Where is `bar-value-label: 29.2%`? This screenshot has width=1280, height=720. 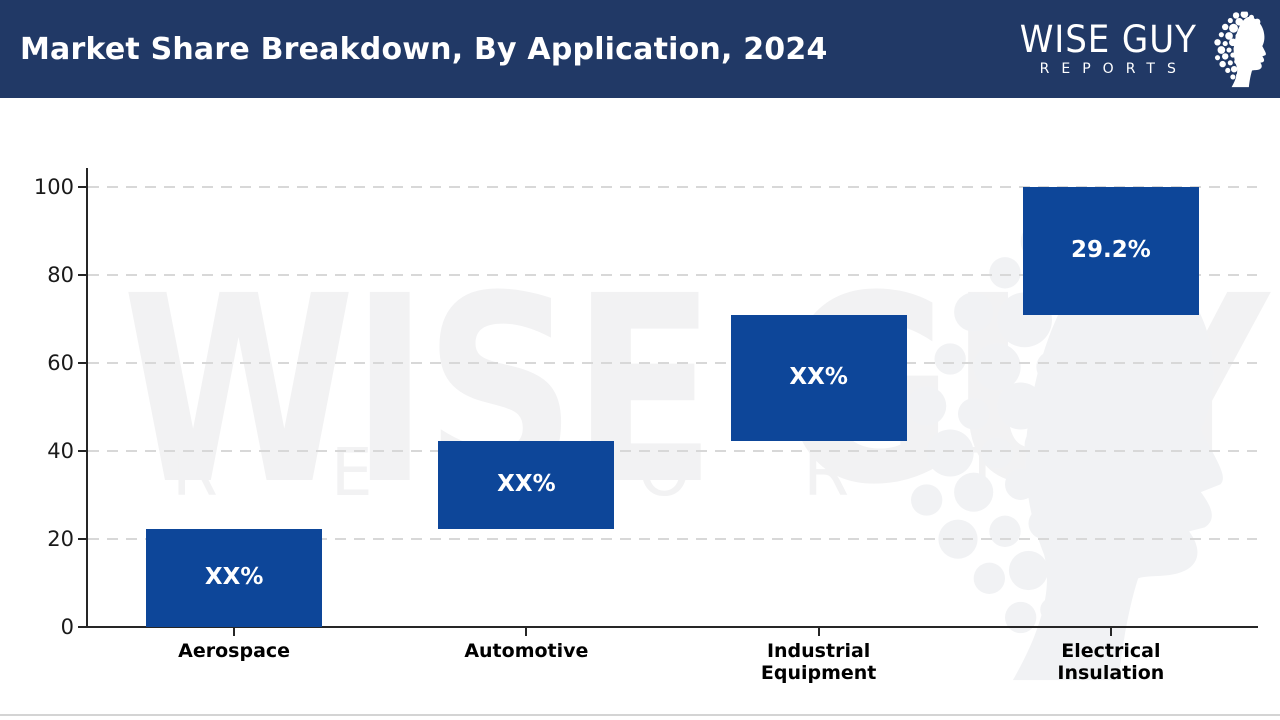
bar-value-label: 29.2% is located at coordinates (1110, 250).